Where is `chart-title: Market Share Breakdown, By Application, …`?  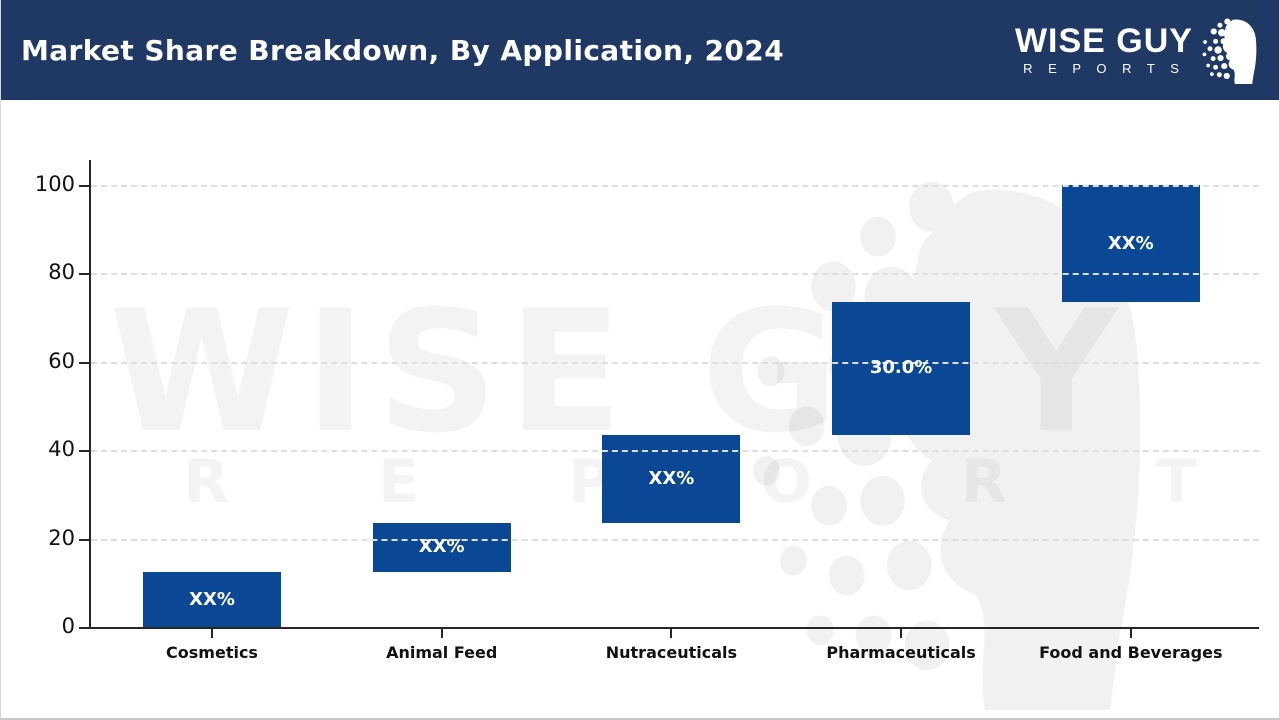
chart-title: Market Share Breakdown, By Application, … is located at coordinates (403, 50).